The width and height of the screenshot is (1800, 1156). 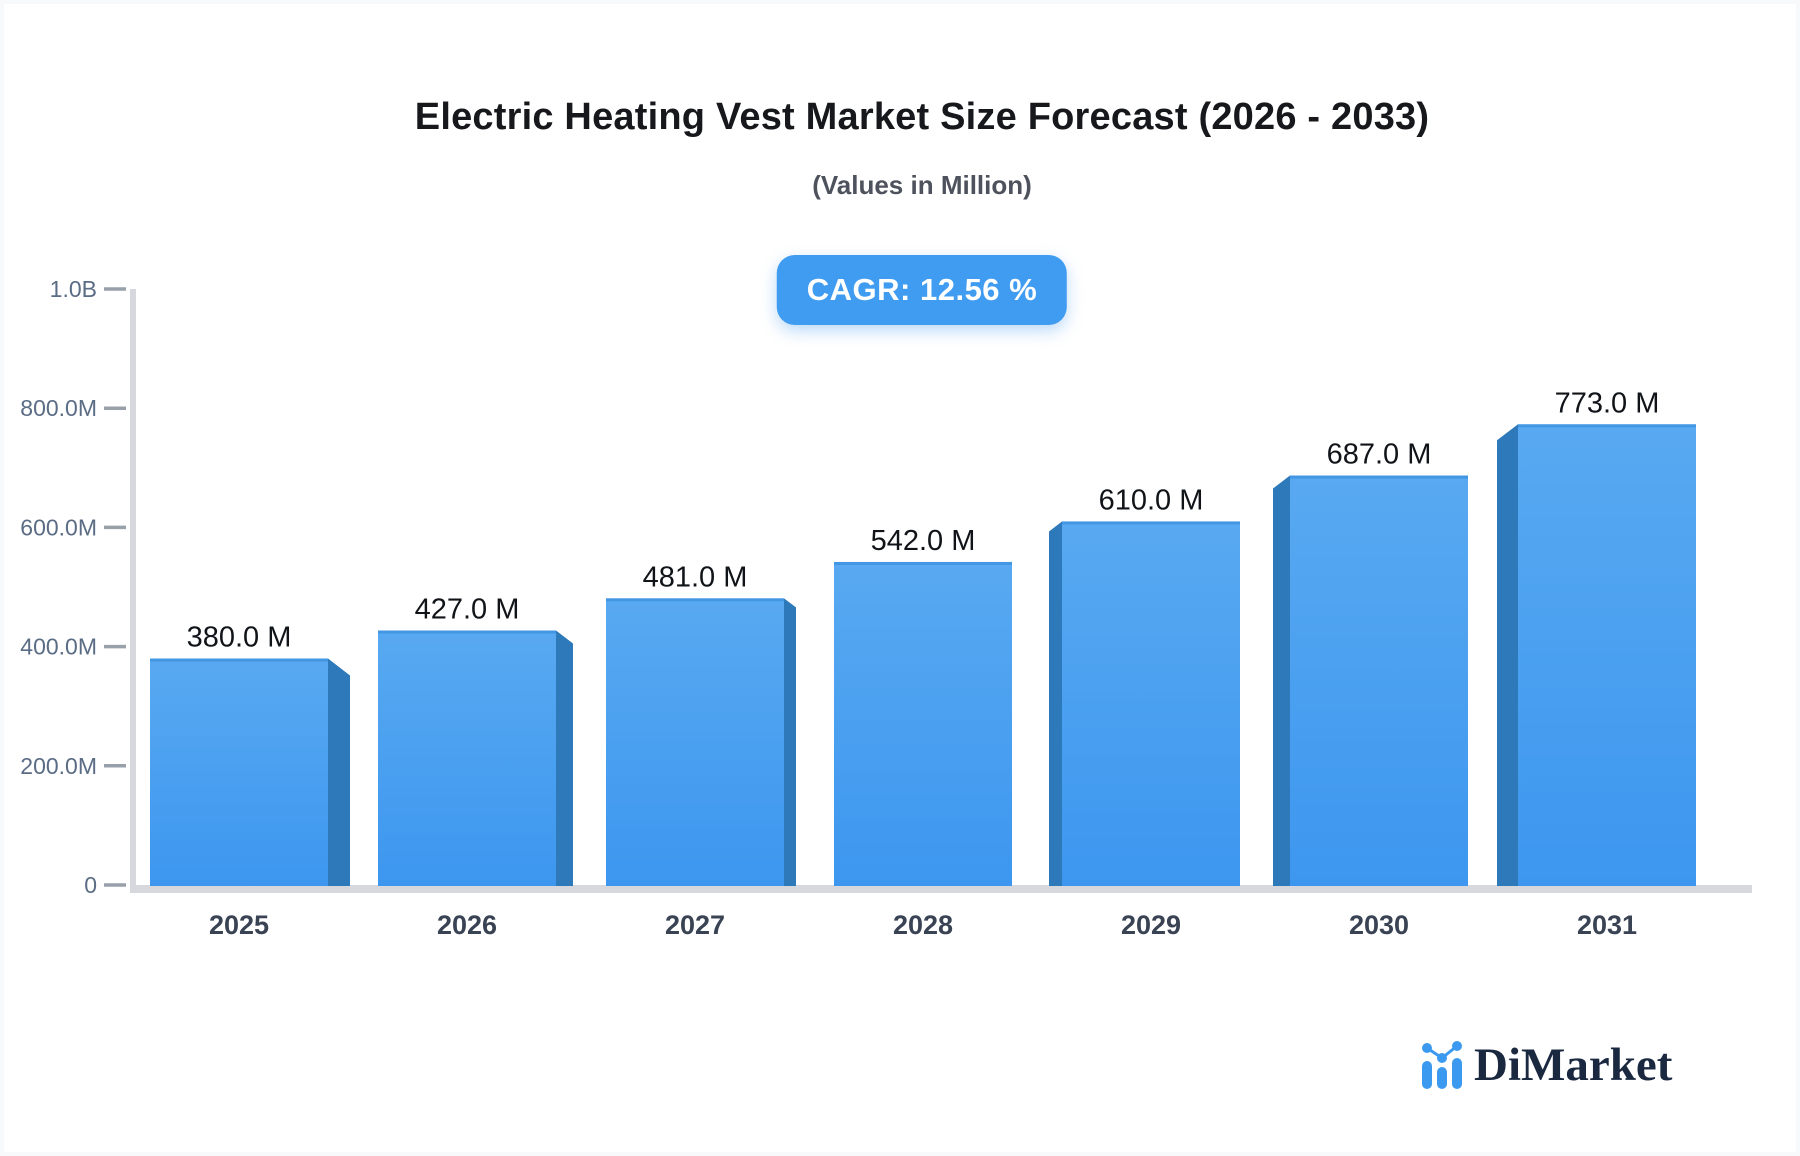 I want to click on y-tick-label: 0, so click(x=90, y=885).